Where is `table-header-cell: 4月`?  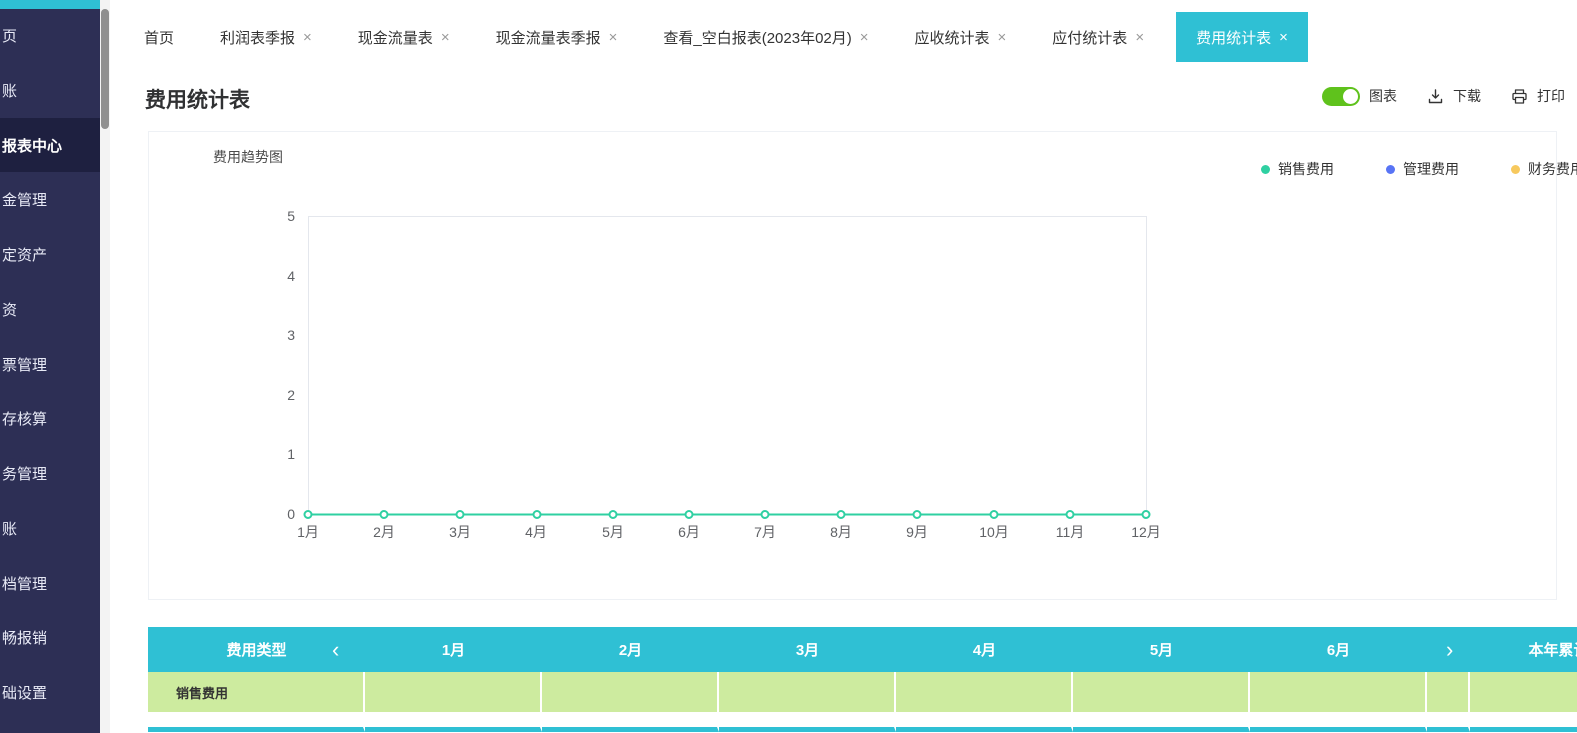
table-header-cell: 4月 is located at coordinates (984, 650).